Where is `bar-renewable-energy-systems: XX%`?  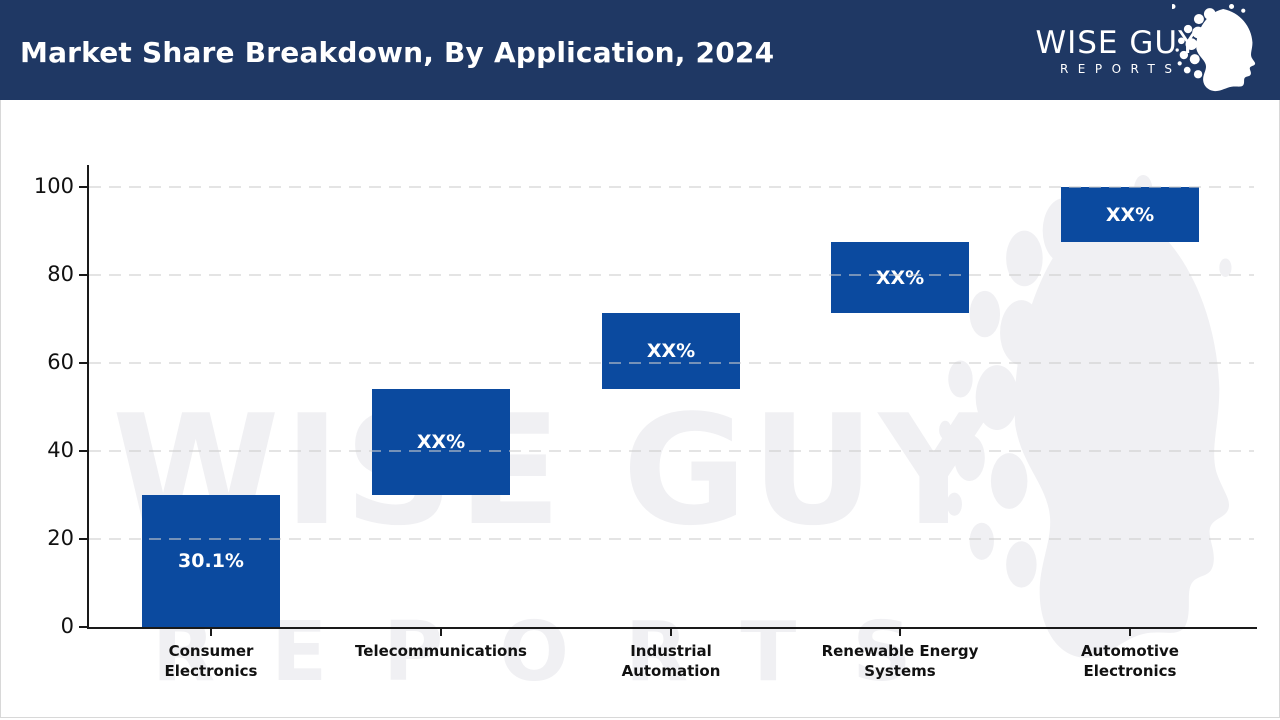
bar-renewable-energy-systems: XX% is located at coordinates (900, 278).